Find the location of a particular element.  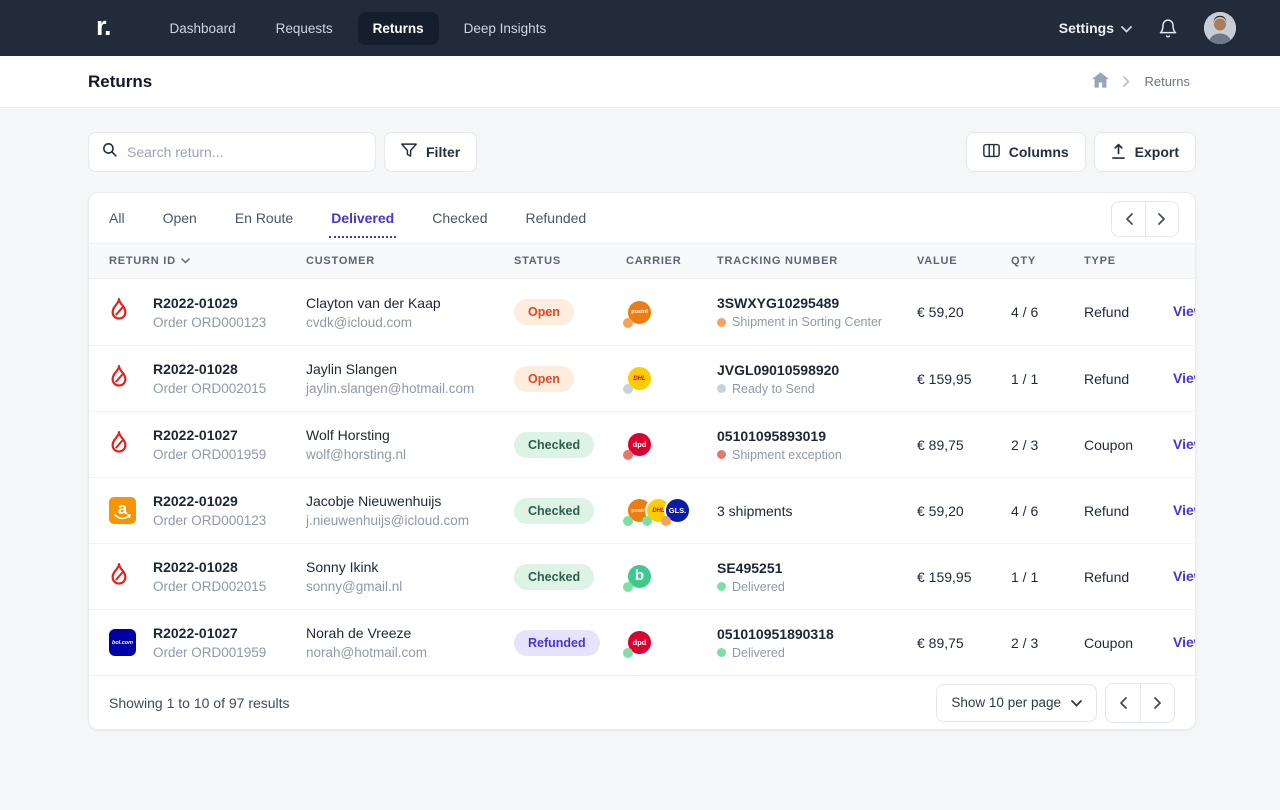

column-header-return-id: RETURN ID is located at coordinates (207, 261).